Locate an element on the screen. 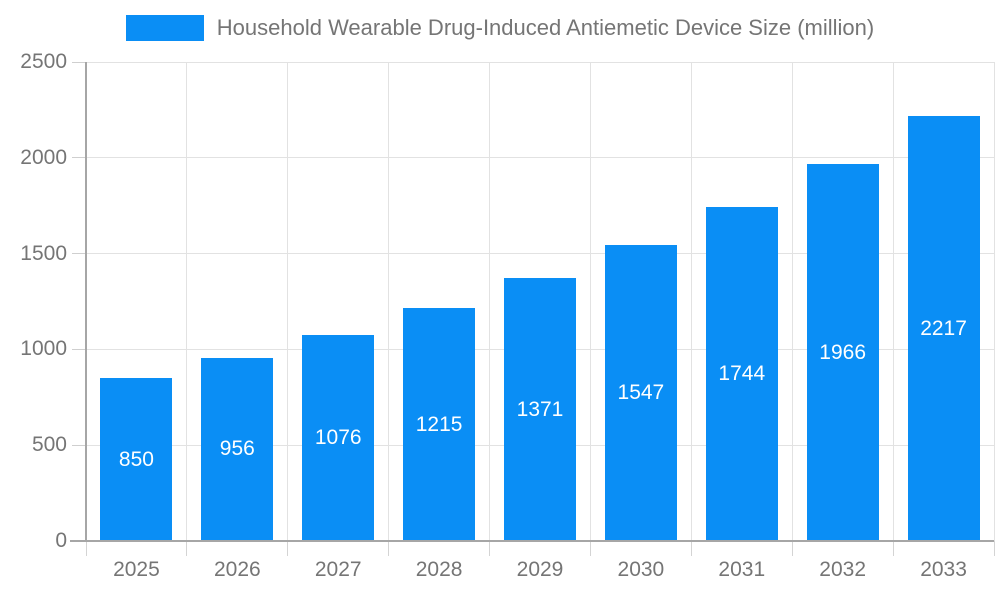 The width and height of the screenshot is (1000, 600). x-tick-label: 2030 is located at coordinates (641, 569).